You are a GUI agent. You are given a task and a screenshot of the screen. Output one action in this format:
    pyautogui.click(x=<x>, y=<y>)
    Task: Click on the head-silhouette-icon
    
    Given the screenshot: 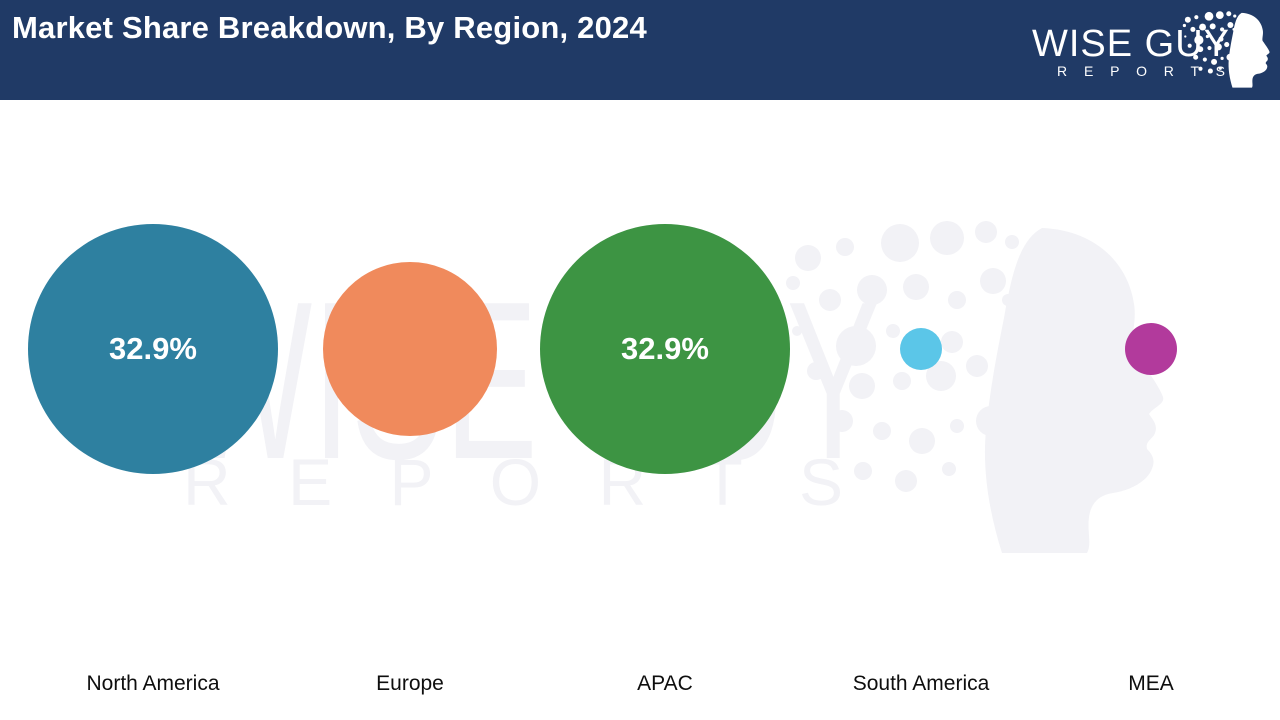 What is the action you would take?
    pyautogui.click(x=975, y=387)
    